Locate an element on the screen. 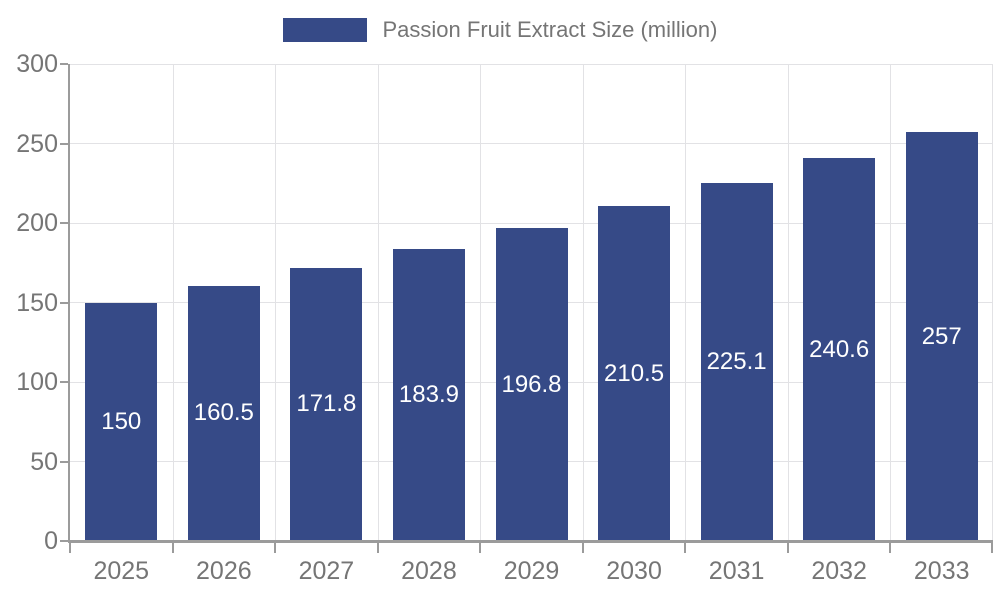  bar-value-label: 240.6 is located at coordinates (839, 349).